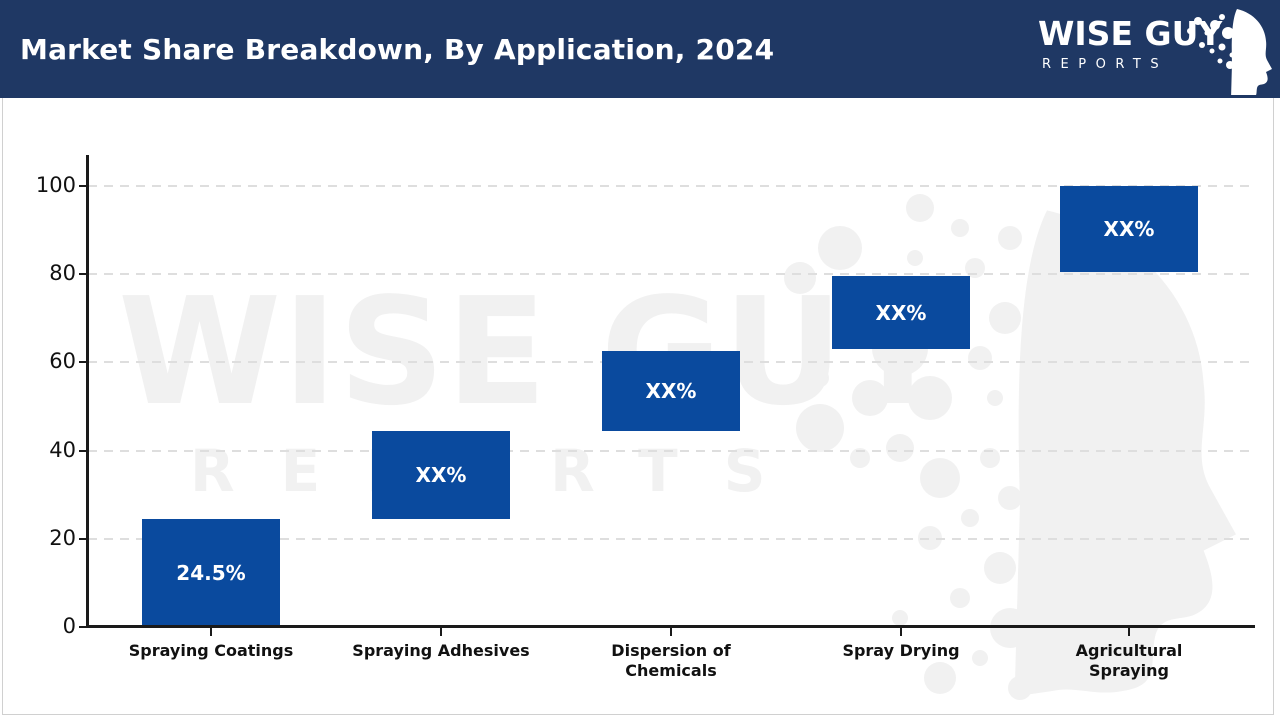  I want to click on logo-face-icon, so click(1229, 52).